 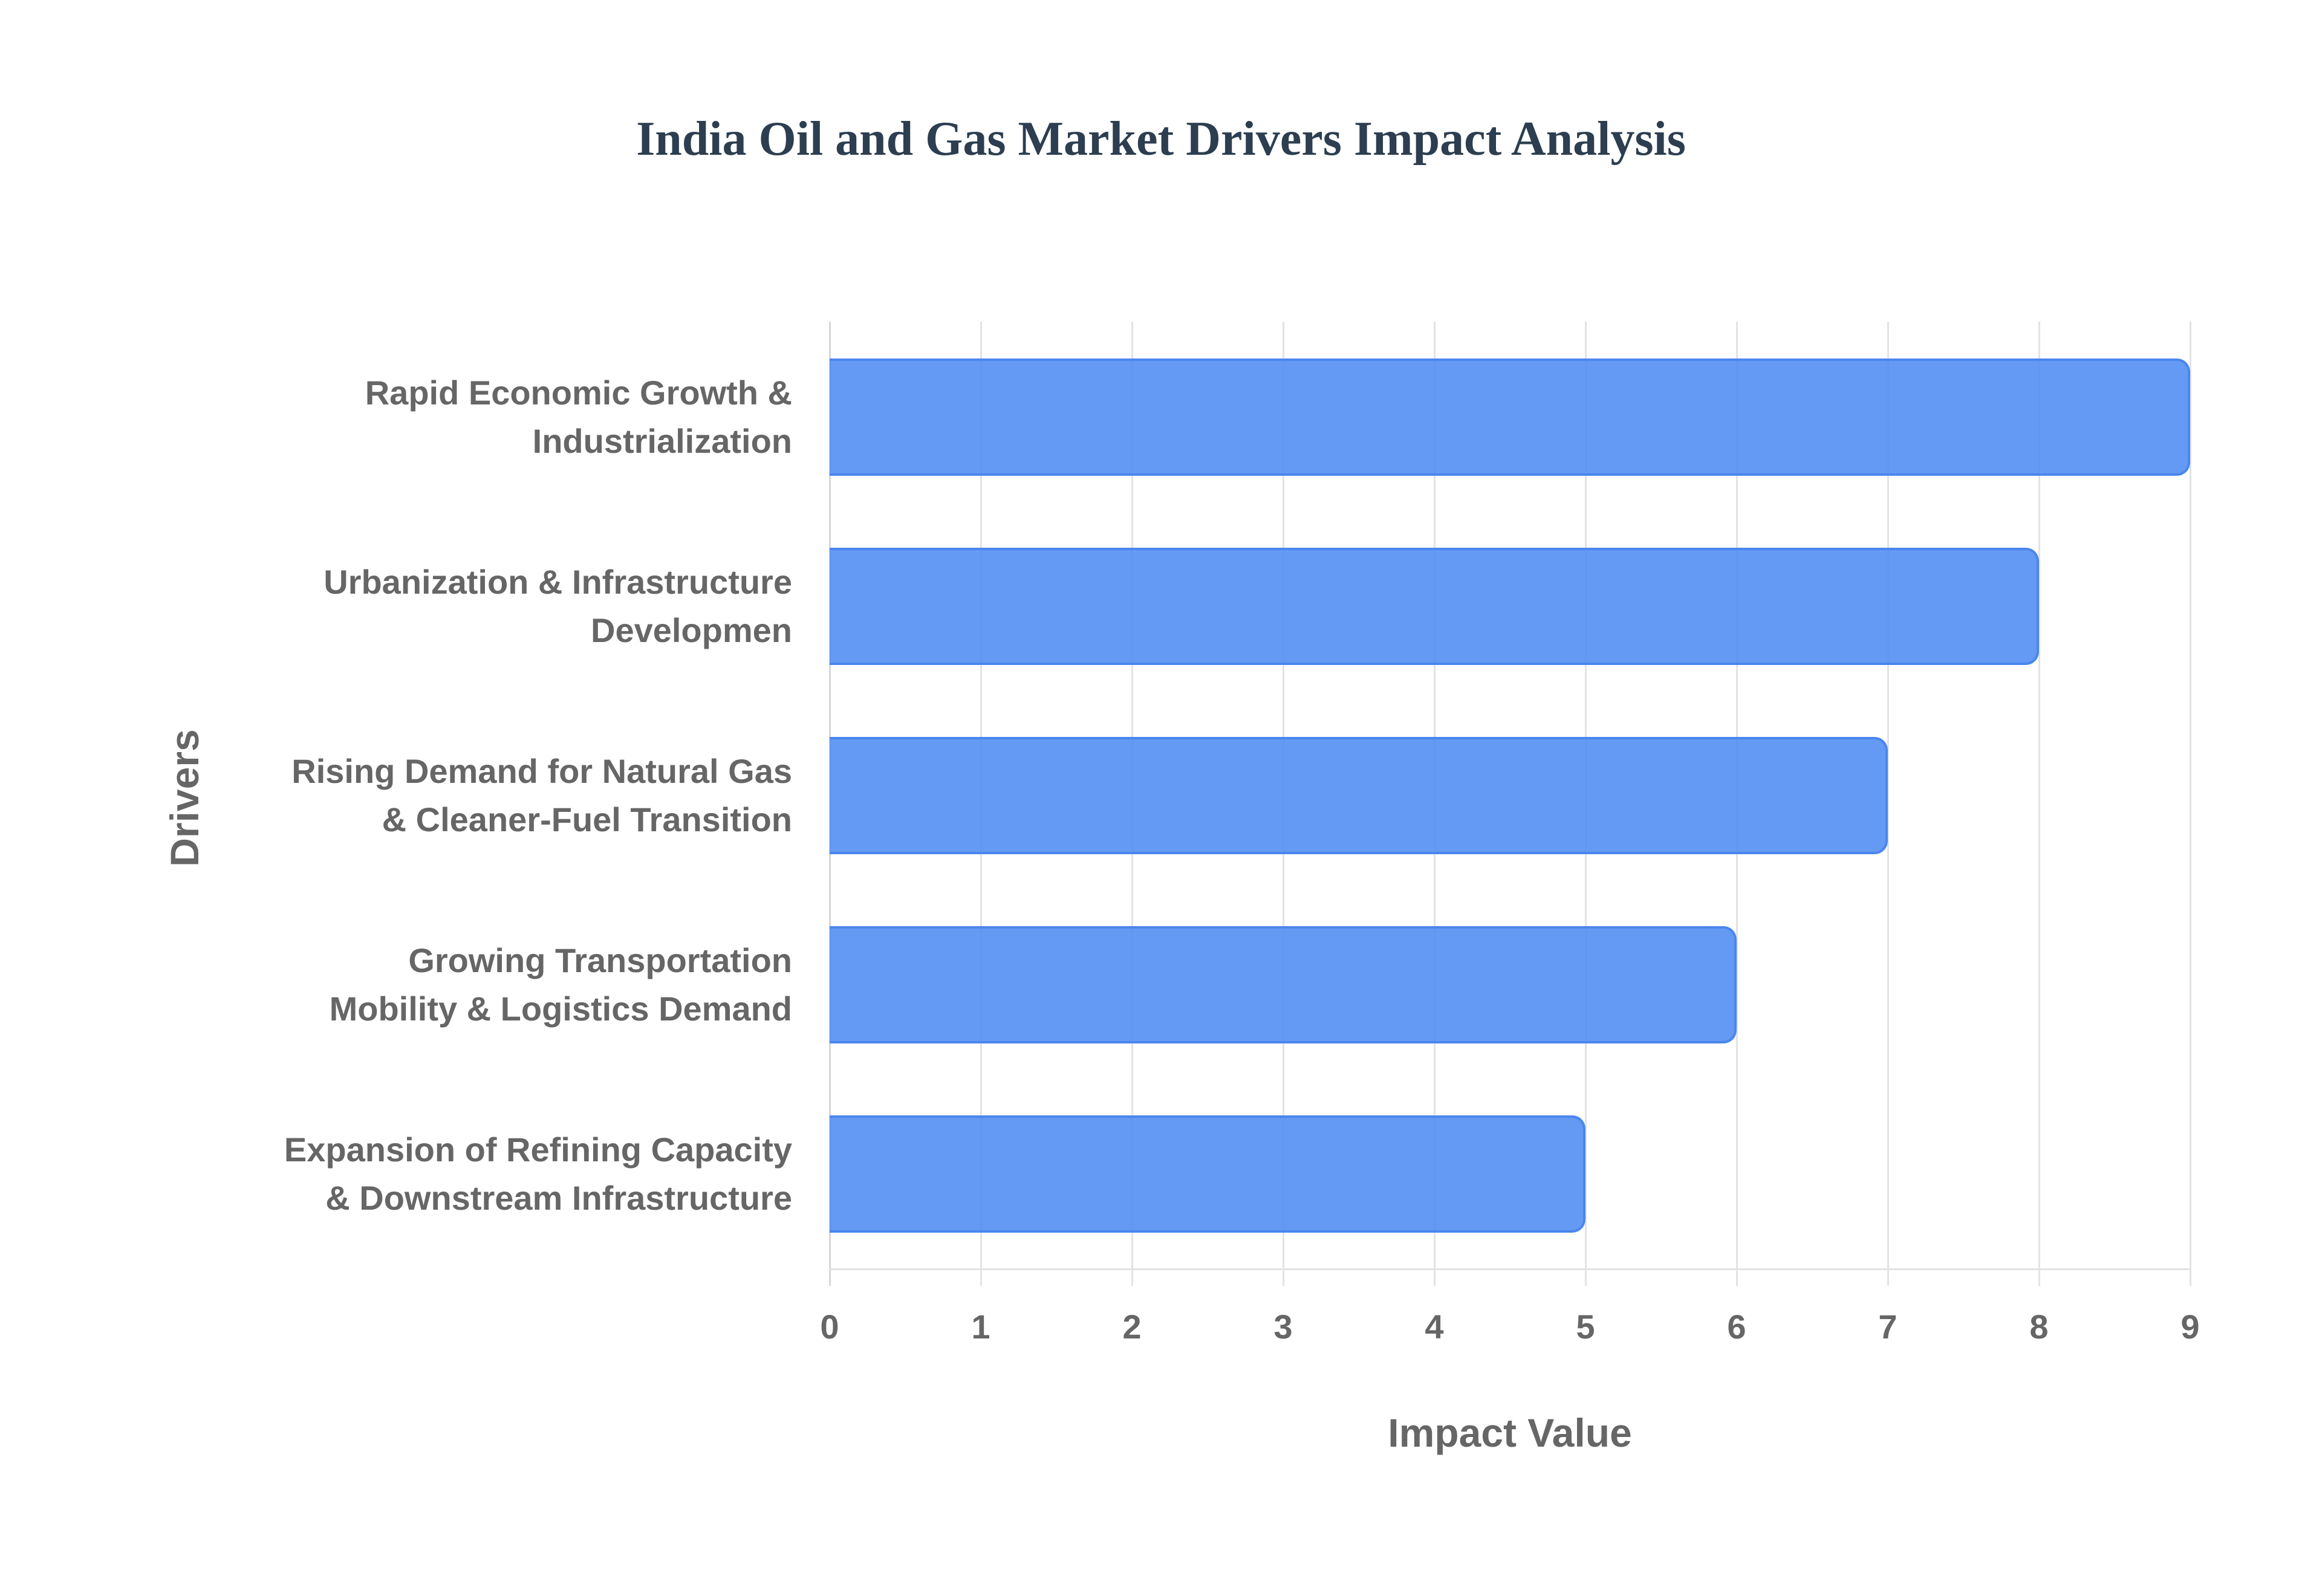 I want to click on x-tick-label: 5, so click(x=1586, y=1327).